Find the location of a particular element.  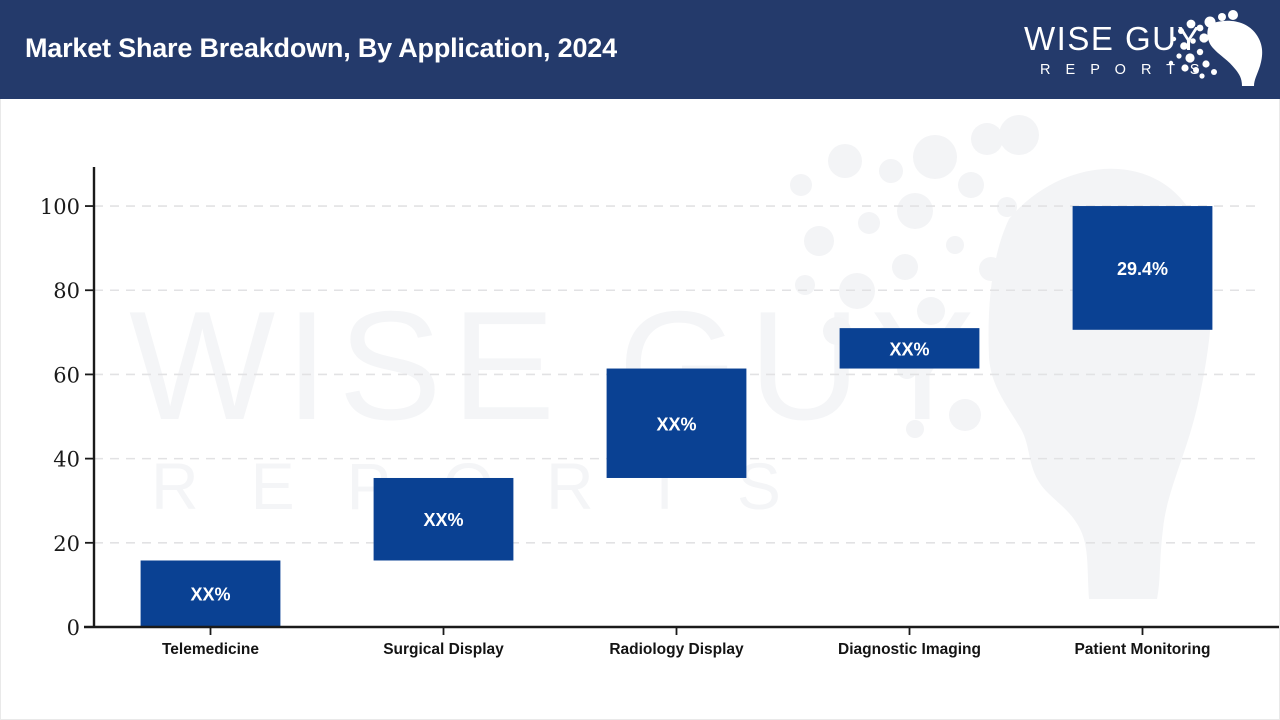

x-tick-label: Patient Monitoring is located at coordinates (1142, 649).